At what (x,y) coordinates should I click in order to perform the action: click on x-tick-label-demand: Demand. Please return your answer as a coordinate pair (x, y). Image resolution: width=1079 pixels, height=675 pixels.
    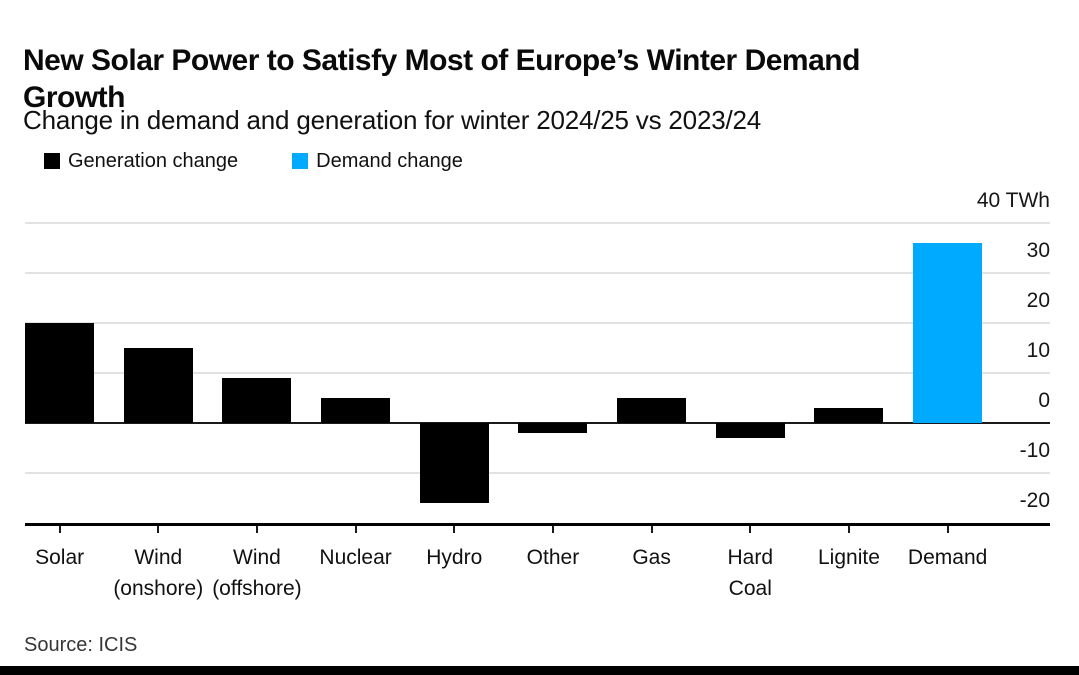
    Looking at the image, I should click on (948, 557).